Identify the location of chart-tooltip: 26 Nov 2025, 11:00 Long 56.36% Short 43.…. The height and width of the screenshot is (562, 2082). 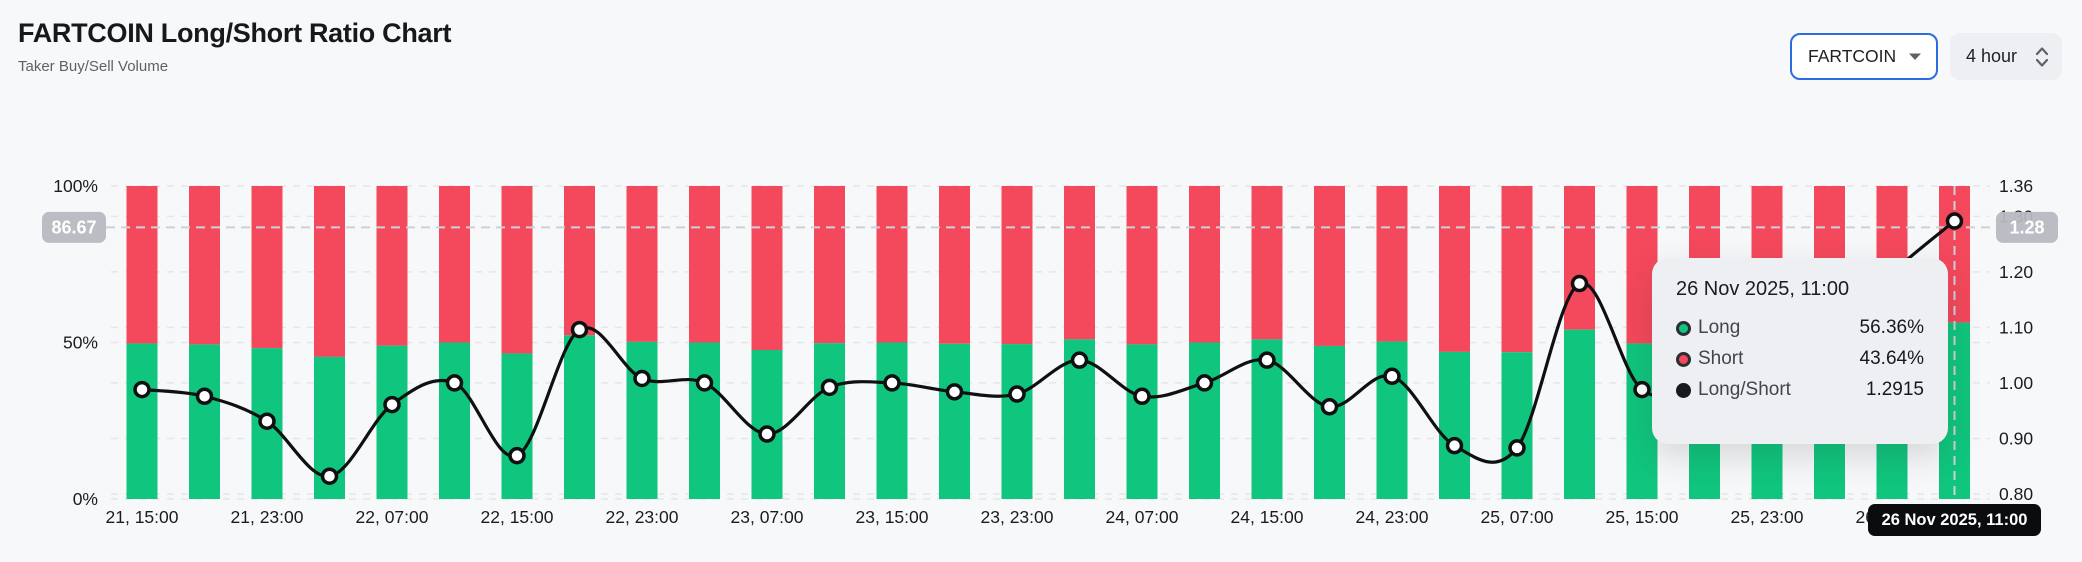
(1800, 351).